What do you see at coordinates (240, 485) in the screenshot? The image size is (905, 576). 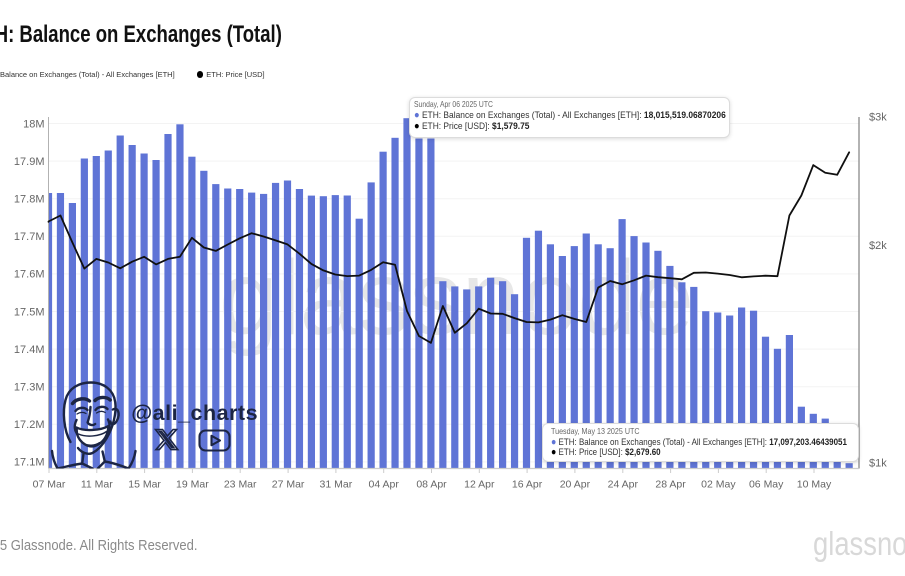 I see `svg-text: 23 Mar` at bounding box center [240, 485].